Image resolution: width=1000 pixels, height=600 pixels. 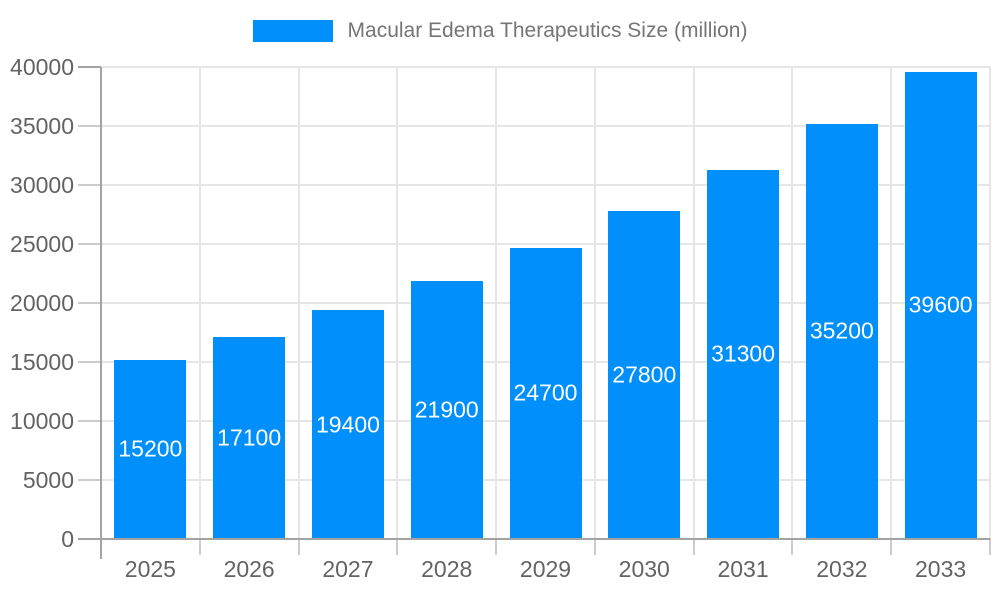 I want to click on bar-2032: 35200, so click(x=841, y=331).